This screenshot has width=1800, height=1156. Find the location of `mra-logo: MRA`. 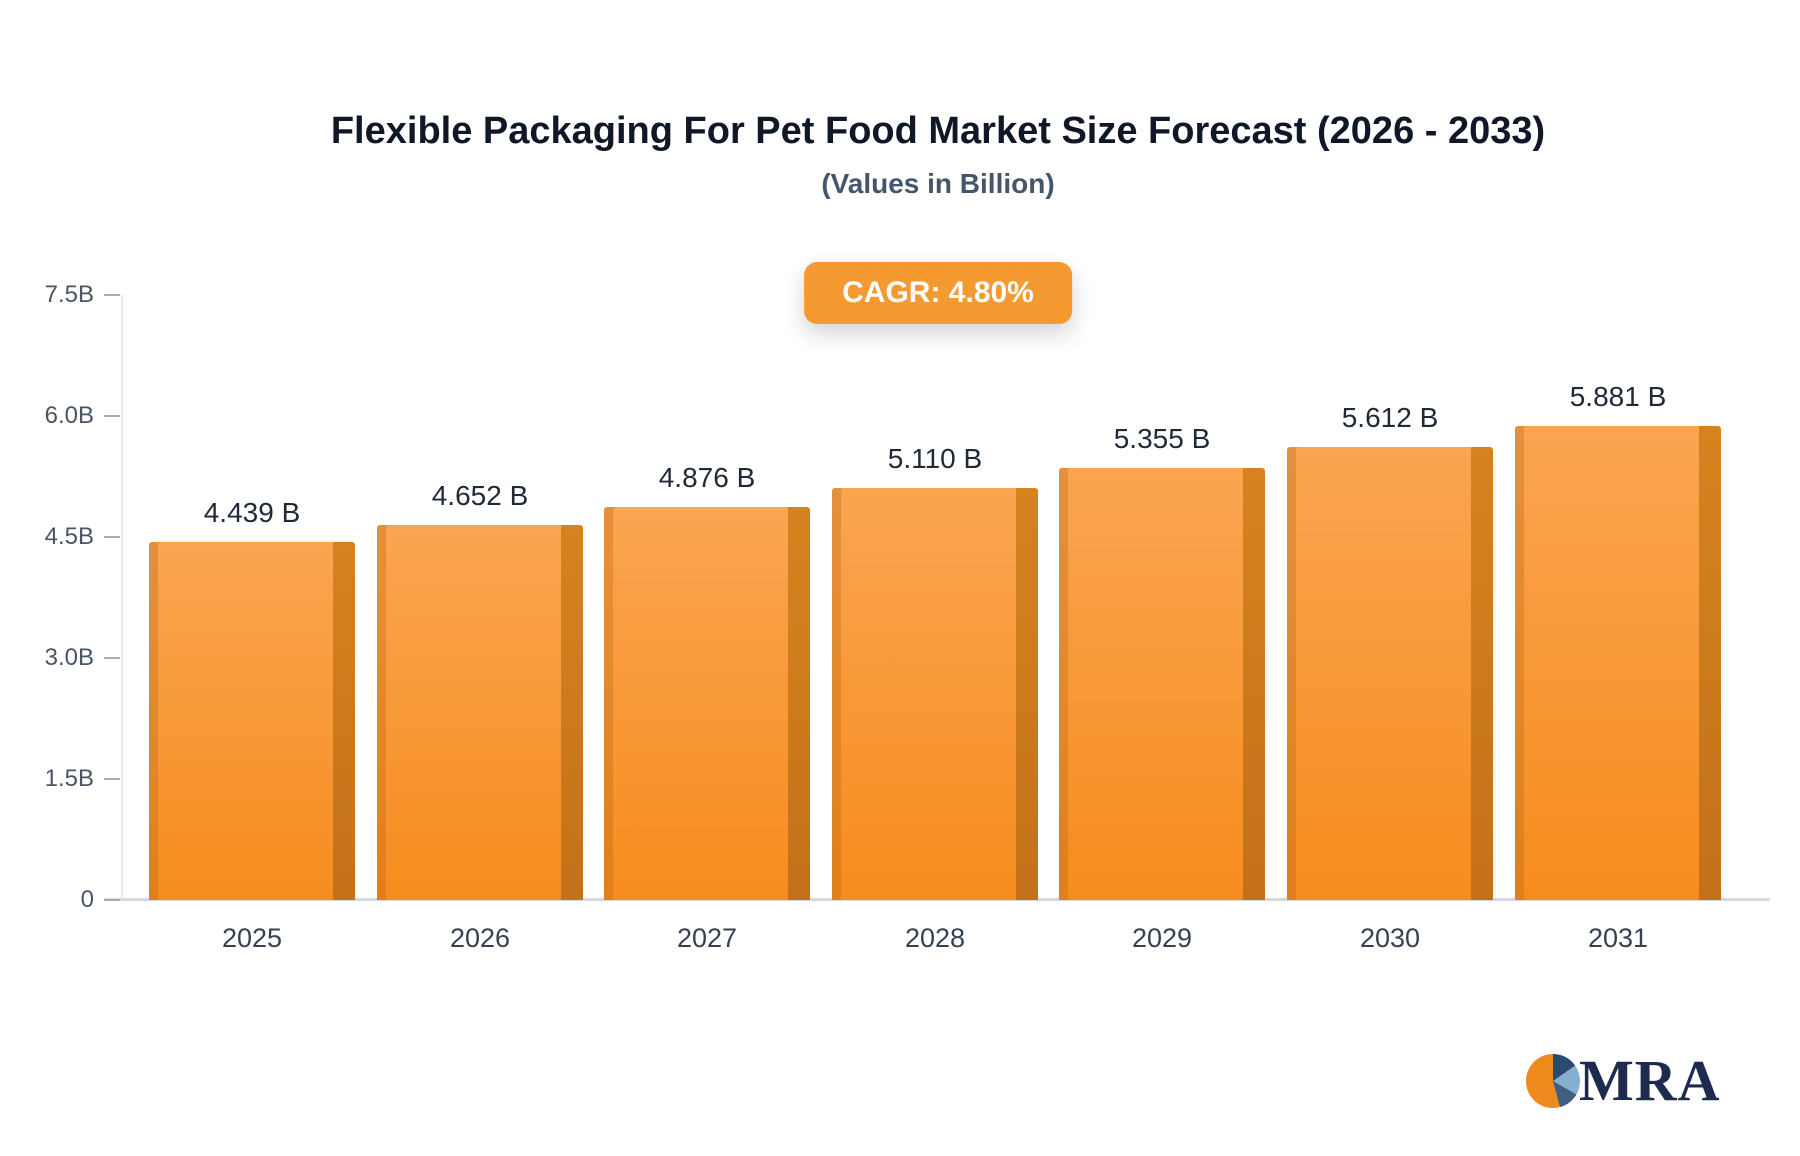

mra-logo: MRA is located at coordinates (1623, 1081).